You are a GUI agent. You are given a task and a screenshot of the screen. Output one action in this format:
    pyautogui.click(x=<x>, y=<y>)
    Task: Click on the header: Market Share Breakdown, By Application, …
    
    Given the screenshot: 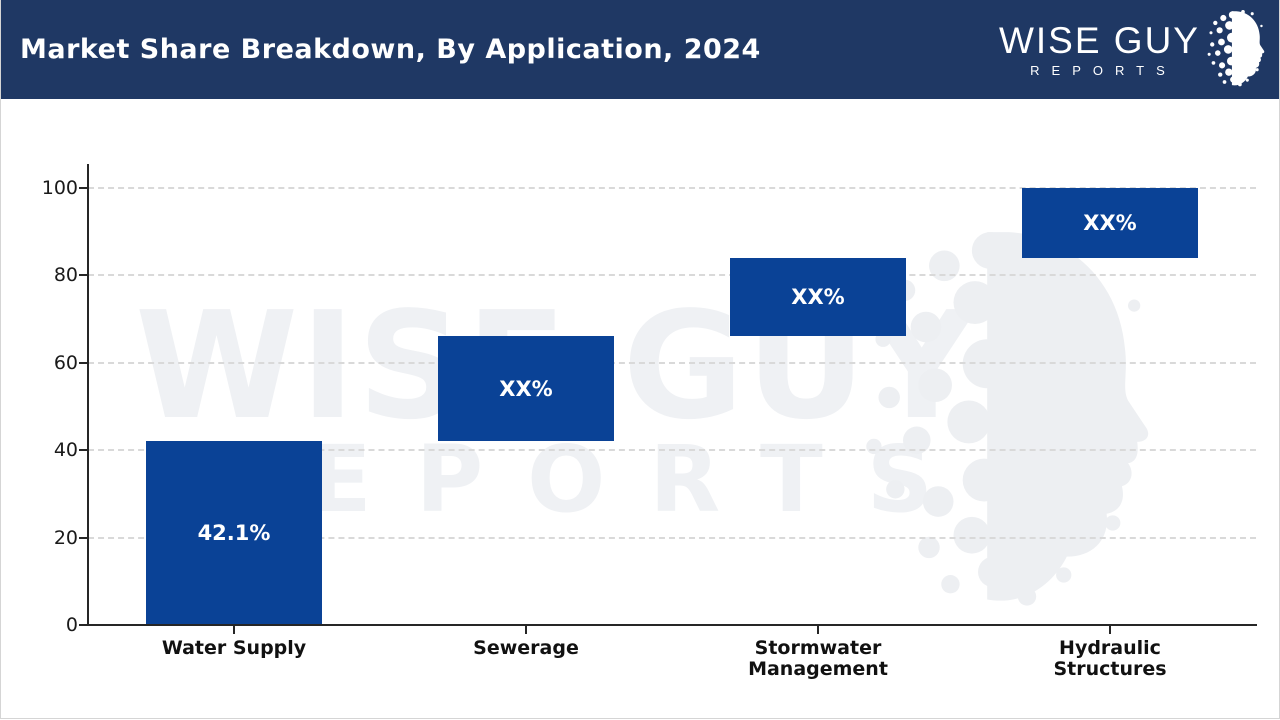 What is the action you would take?
    pyautogui.click(x=640, y=49)
    